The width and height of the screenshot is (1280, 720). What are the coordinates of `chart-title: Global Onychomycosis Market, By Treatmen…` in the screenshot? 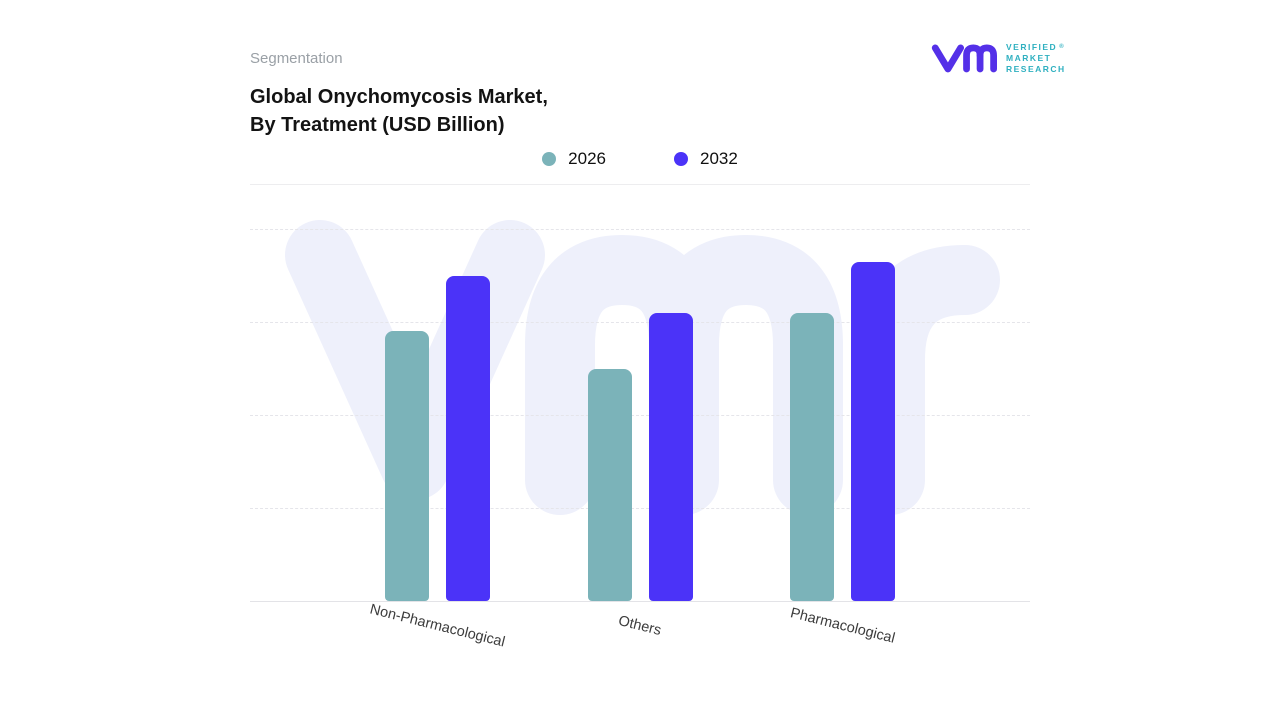 It's located at (399, 111).